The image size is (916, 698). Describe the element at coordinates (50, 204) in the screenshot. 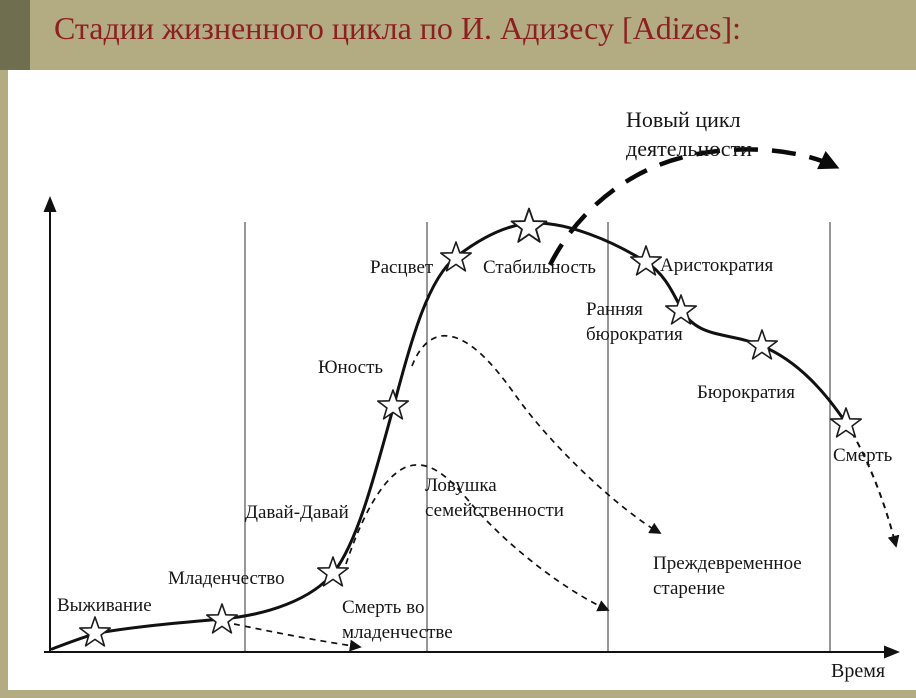

I see `y-axis-arrow-icon` at that location.